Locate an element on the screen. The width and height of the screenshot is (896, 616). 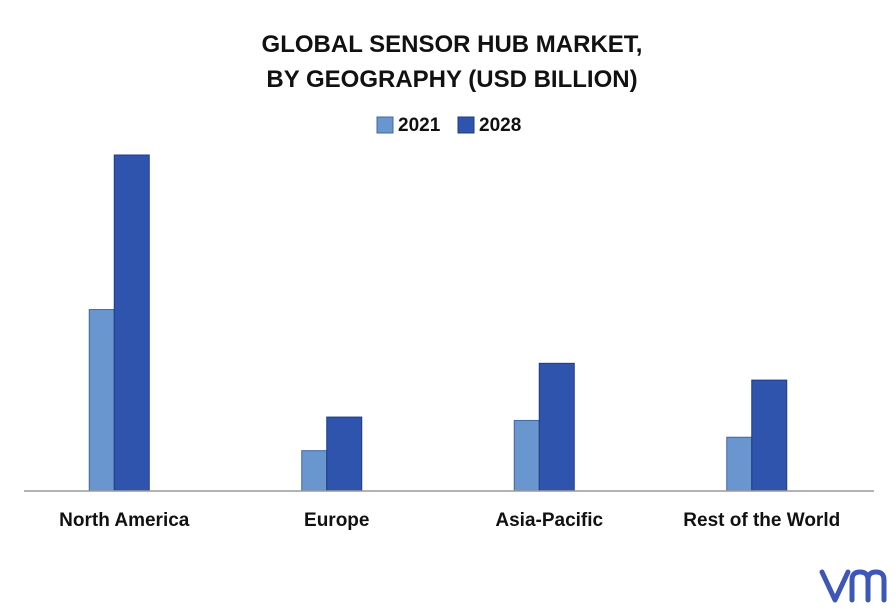
category-label-europe: Europe is located at coordinates (336, 520).